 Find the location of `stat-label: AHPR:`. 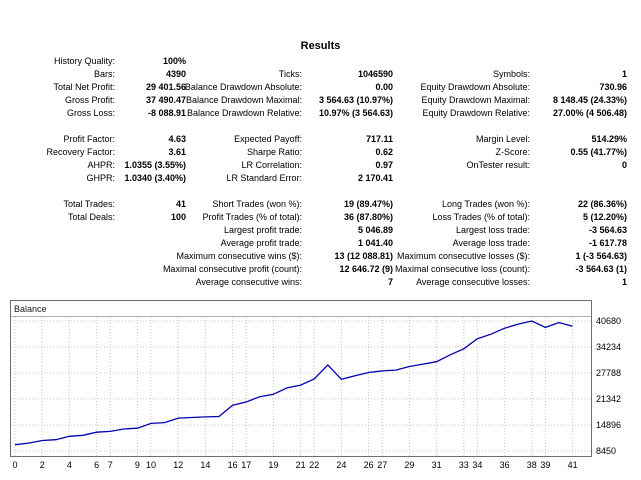

stat-label: AHPR: is located at coordinates (101, 165).